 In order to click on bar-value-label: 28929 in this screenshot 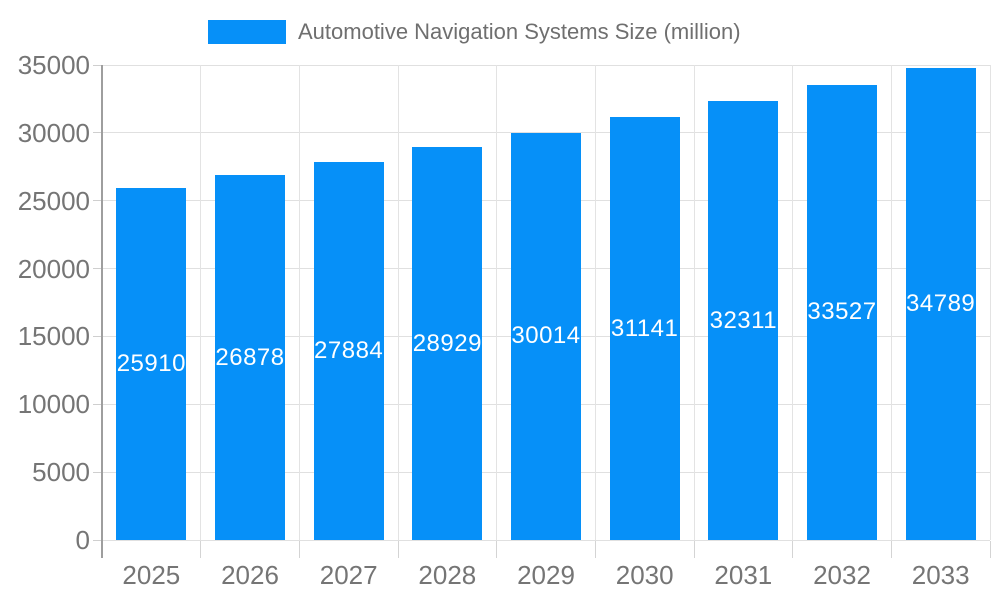, I will do `click(447, 343)`.